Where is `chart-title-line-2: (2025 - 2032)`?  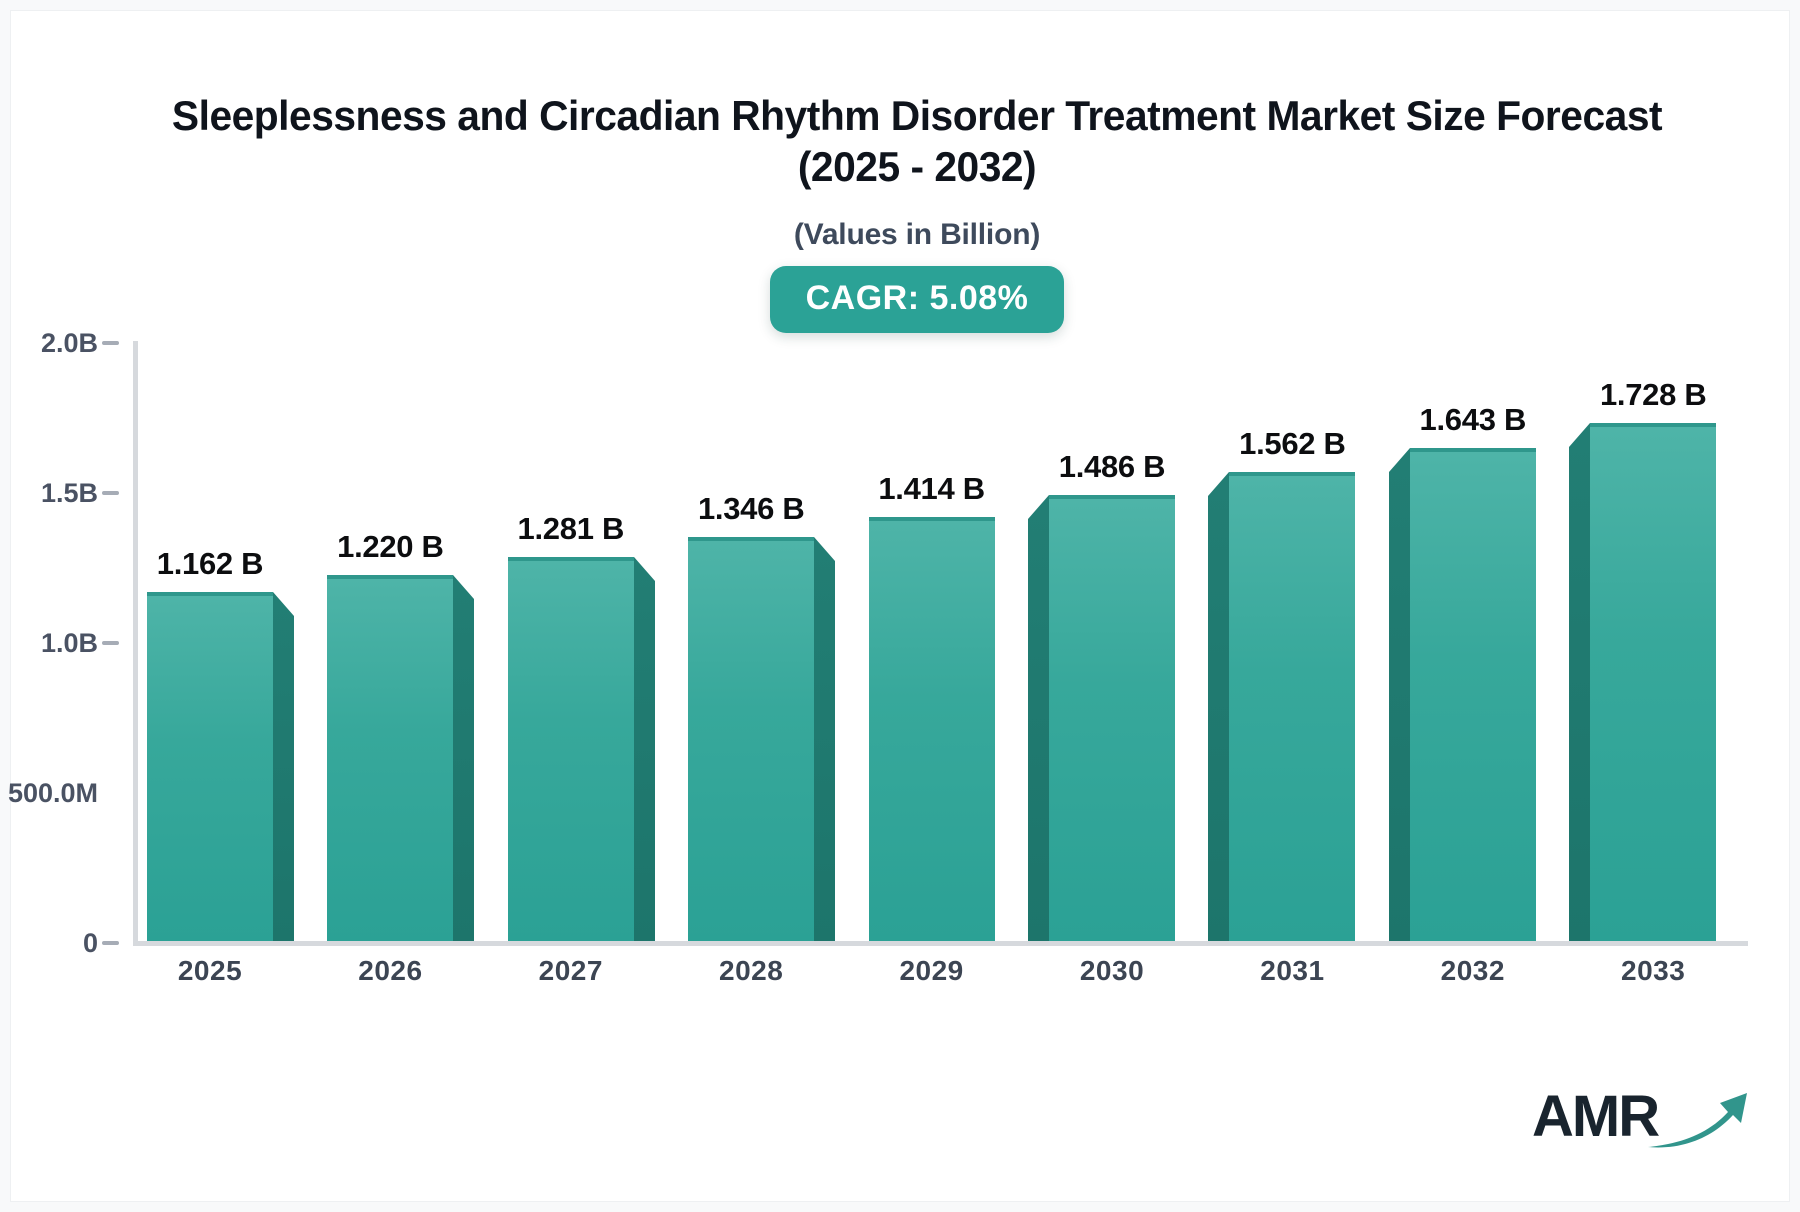
chart-title-line-2: (2025 - 2032) is located at coordinates (917, 167).